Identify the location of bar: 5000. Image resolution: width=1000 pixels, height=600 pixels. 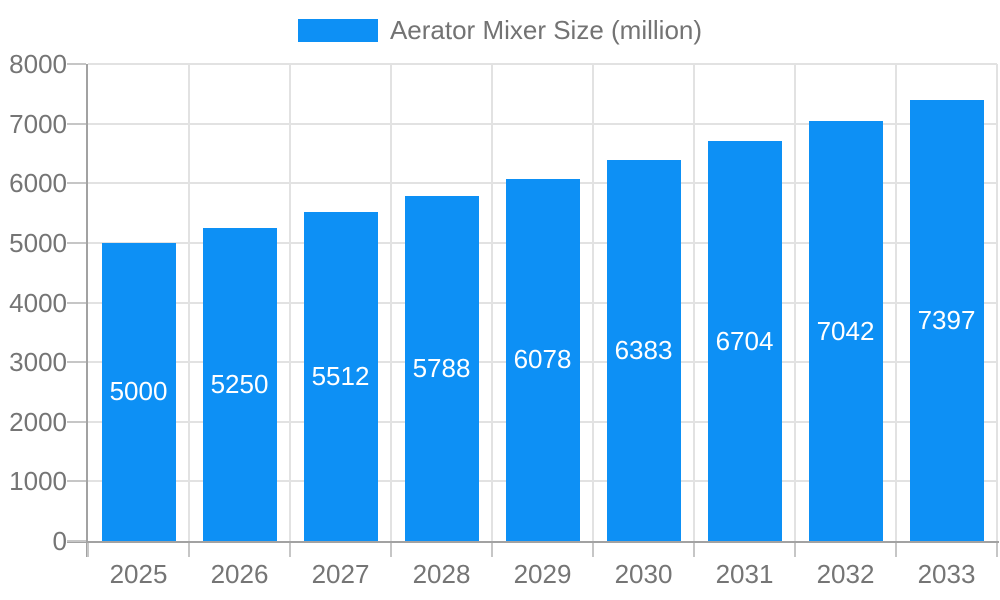
(138, 391).